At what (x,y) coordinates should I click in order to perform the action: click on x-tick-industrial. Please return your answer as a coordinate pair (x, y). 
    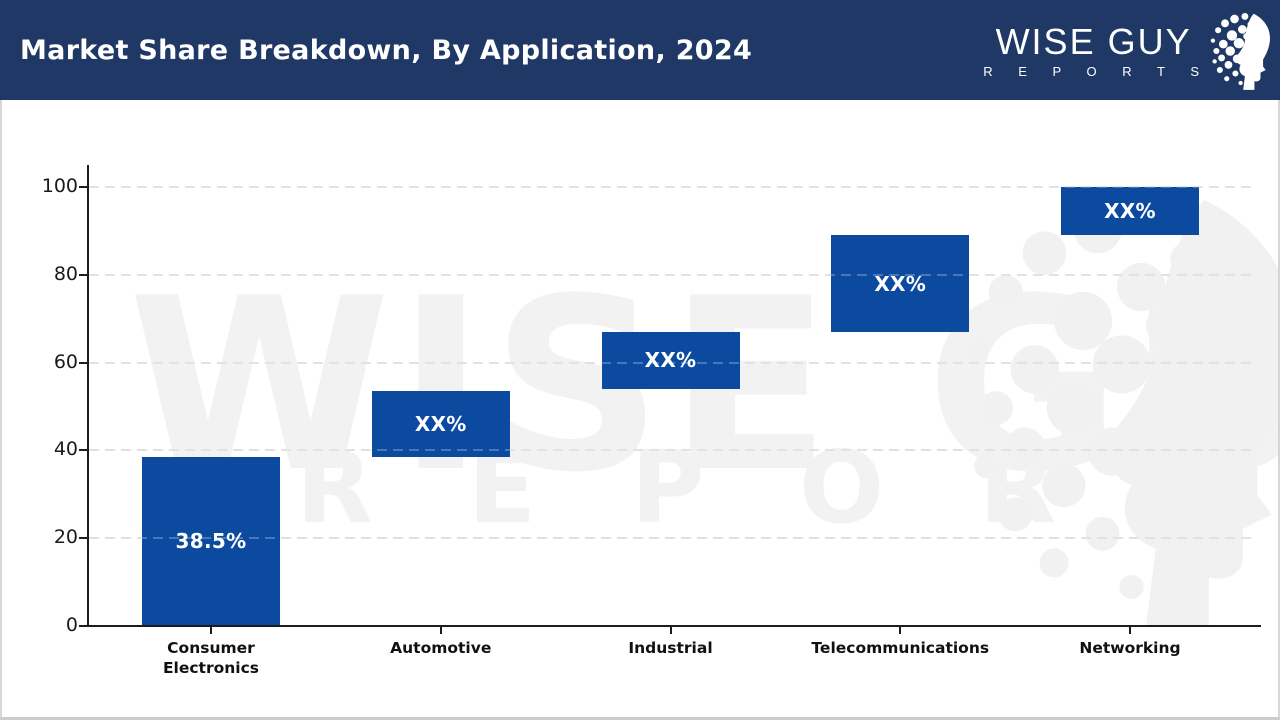
    Looking at the image, I should click on (670, 630).